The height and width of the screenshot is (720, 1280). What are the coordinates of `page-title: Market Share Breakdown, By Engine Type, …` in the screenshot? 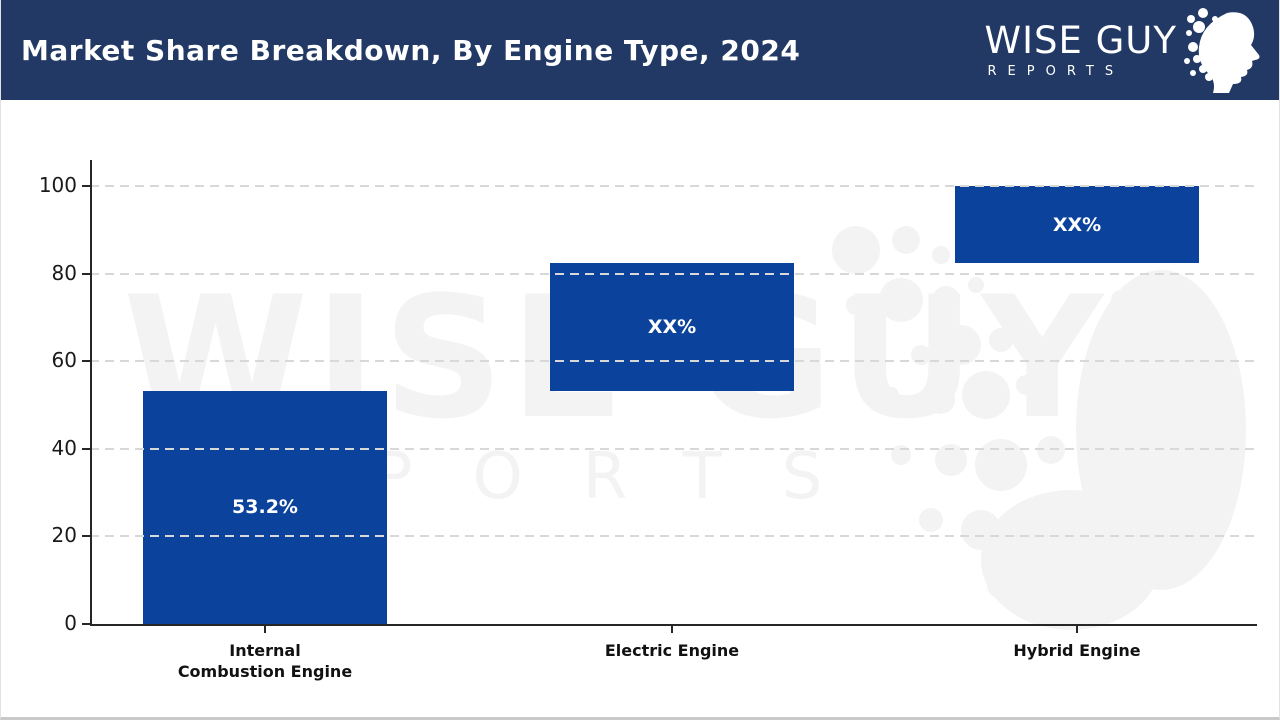 It's located at (411, 50).